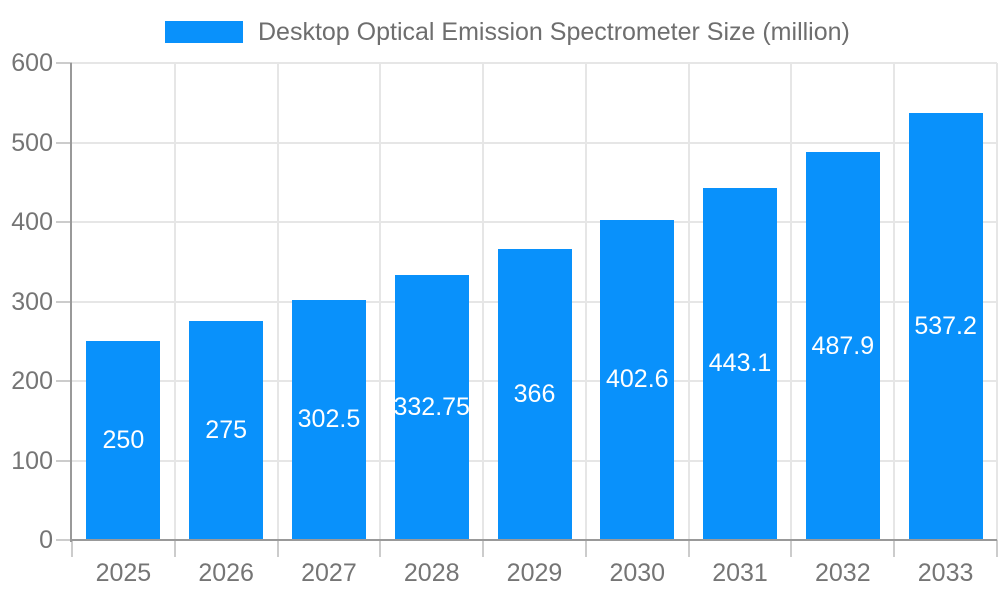  What do you see at coordinates (32, 301) in the screenshot?
I see `y-axis-tick-label: 300` at bounding box center [32, 301].